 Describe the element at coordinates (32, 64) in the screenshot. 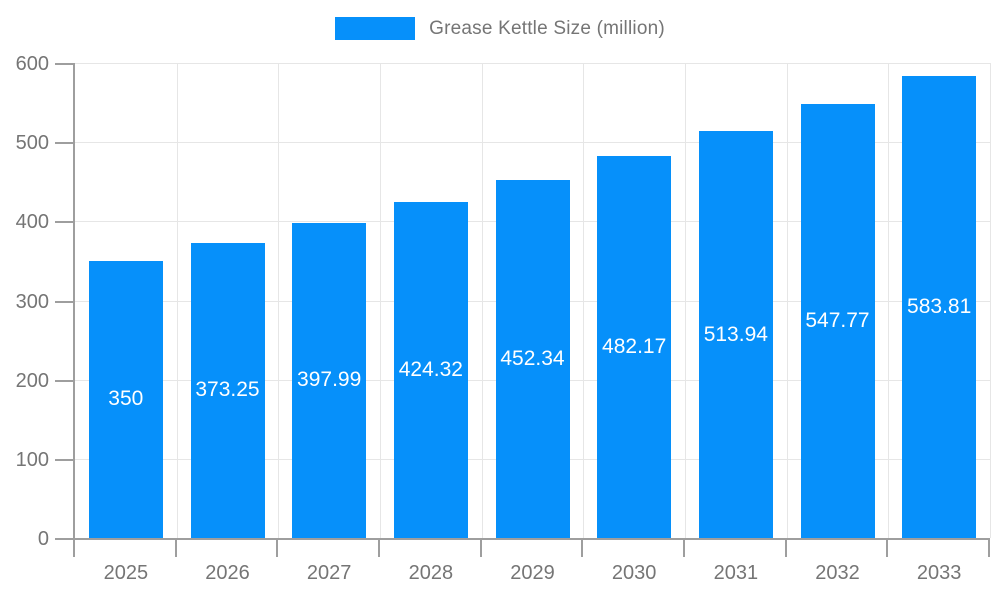

I see `y-axis-label: 600` at that location.